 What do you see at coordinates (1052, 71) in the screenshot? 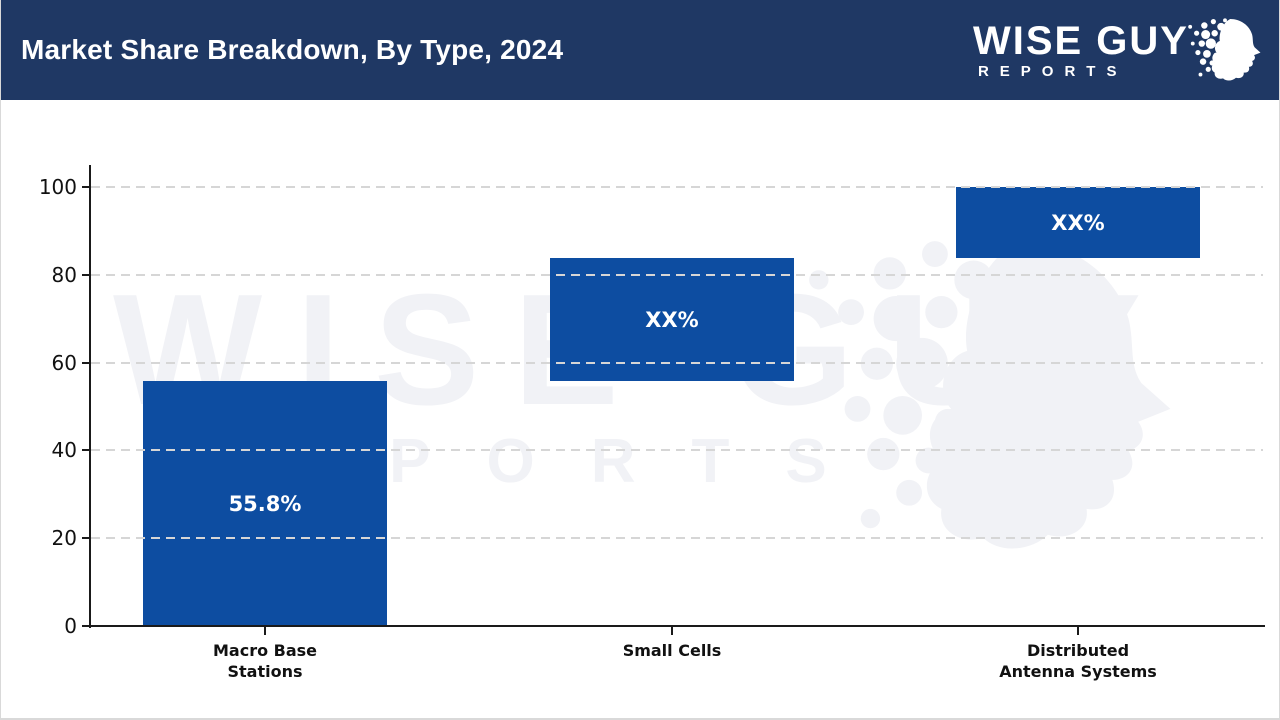
I see `logo-line2: REPORTS` at bounding box center [1052, 71].